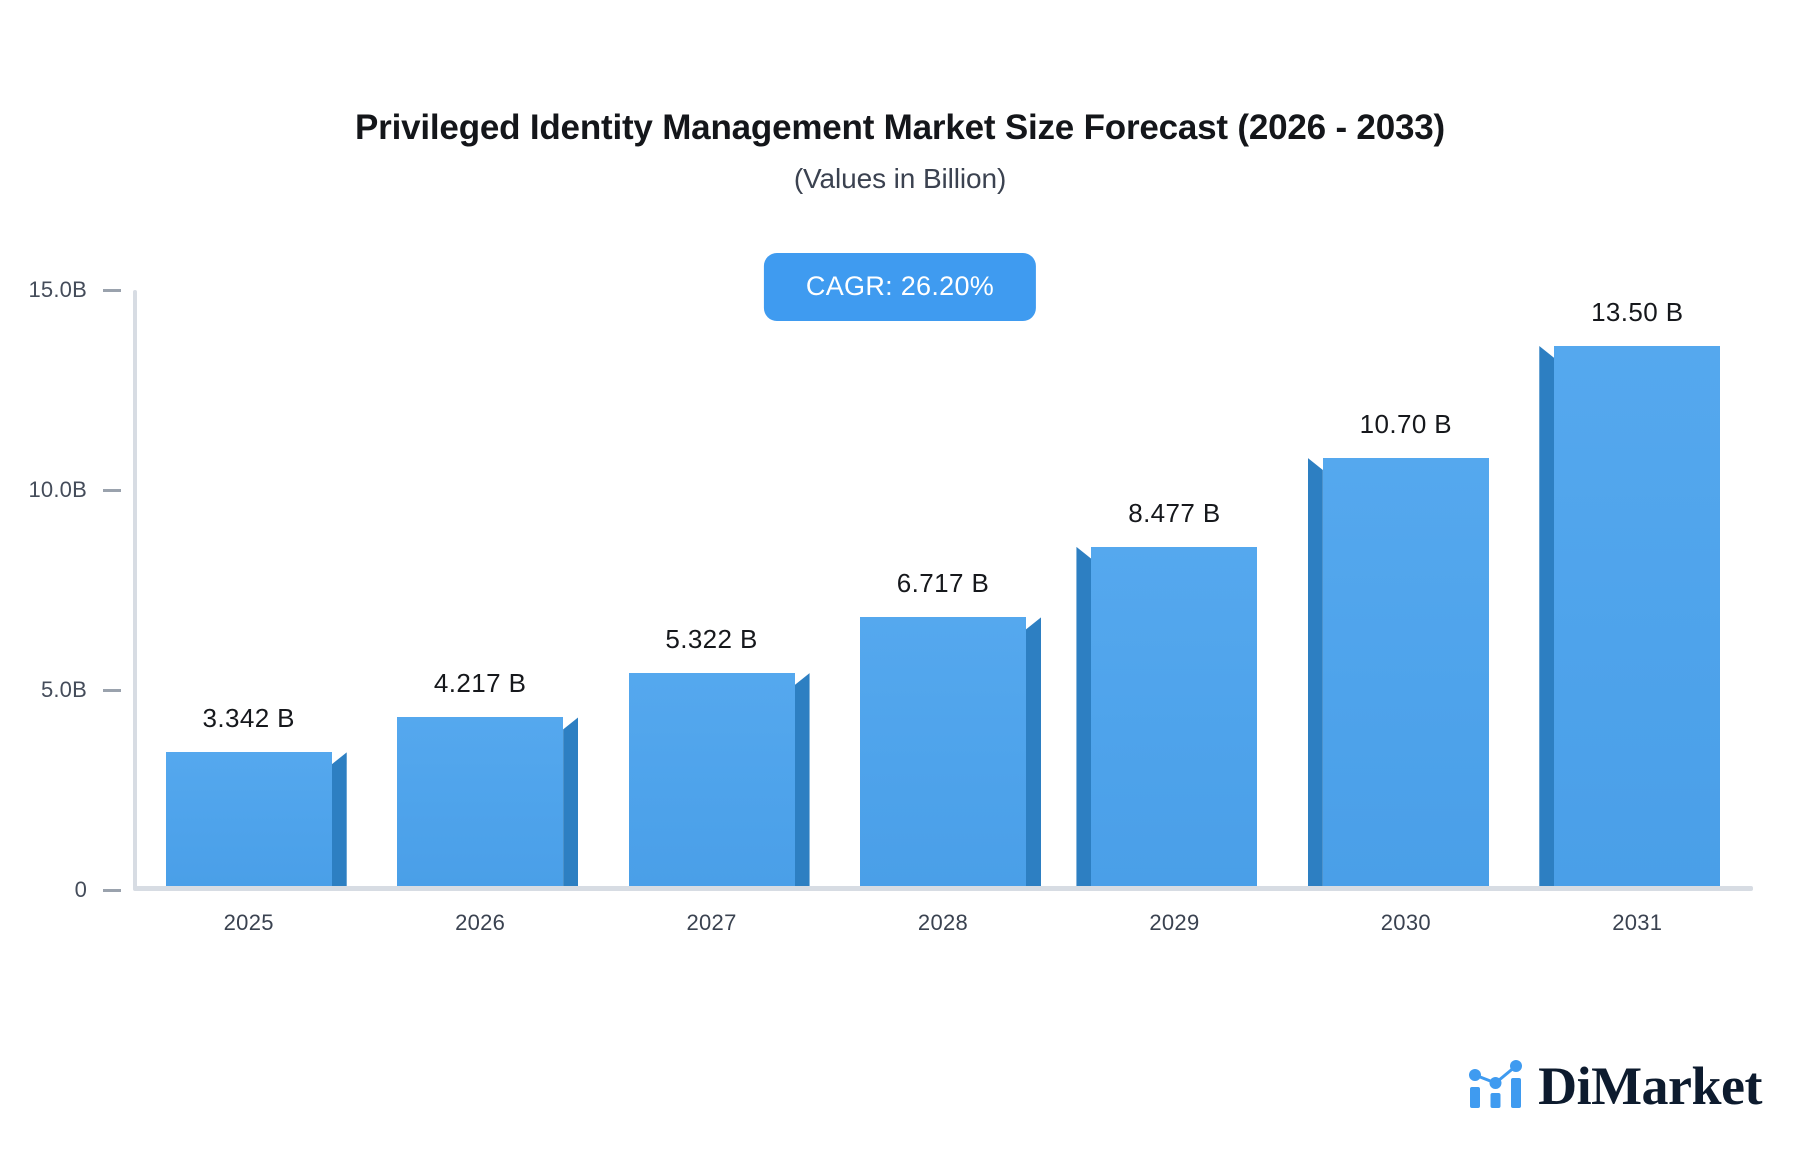  I want to click on bar-value-label: 8.477 B, so click(1174, 512).